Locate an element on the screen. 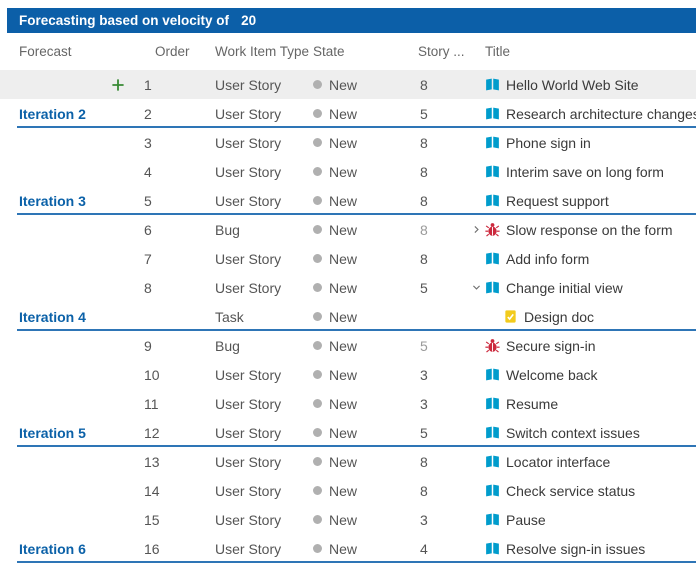 The width and height of the screenshot is (696, 576). forecast-line is located at coordinates (356, 446).